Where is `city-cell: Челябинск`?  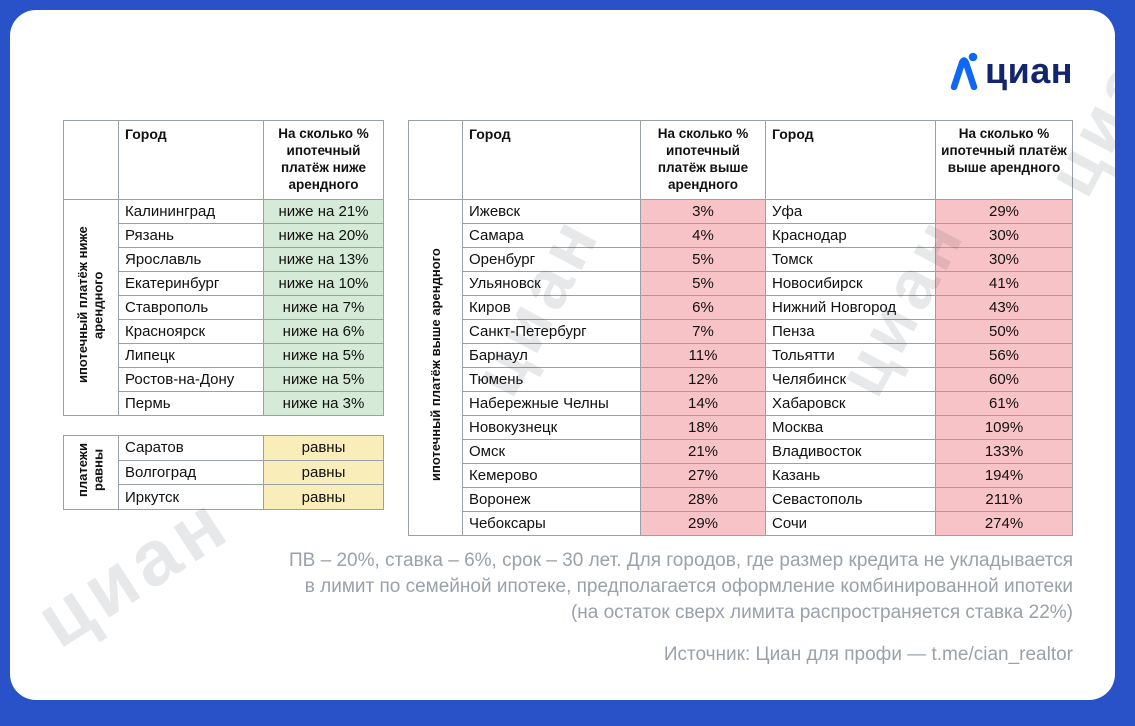 city-cell: Челябинск is located at coordinates (850, 379).